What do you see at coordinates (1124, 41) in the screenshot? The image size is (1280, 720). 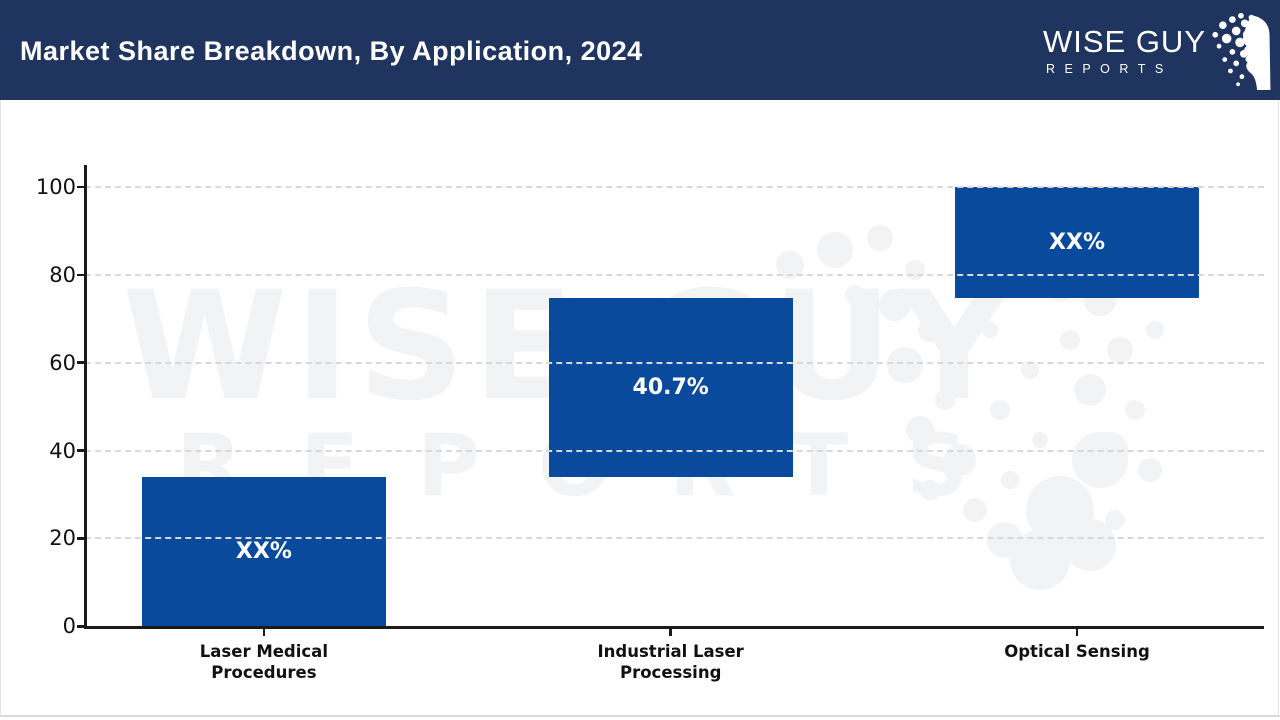 I see `logo-wiseguy-text: WISE GUY` at bounding box center [1124, 41].